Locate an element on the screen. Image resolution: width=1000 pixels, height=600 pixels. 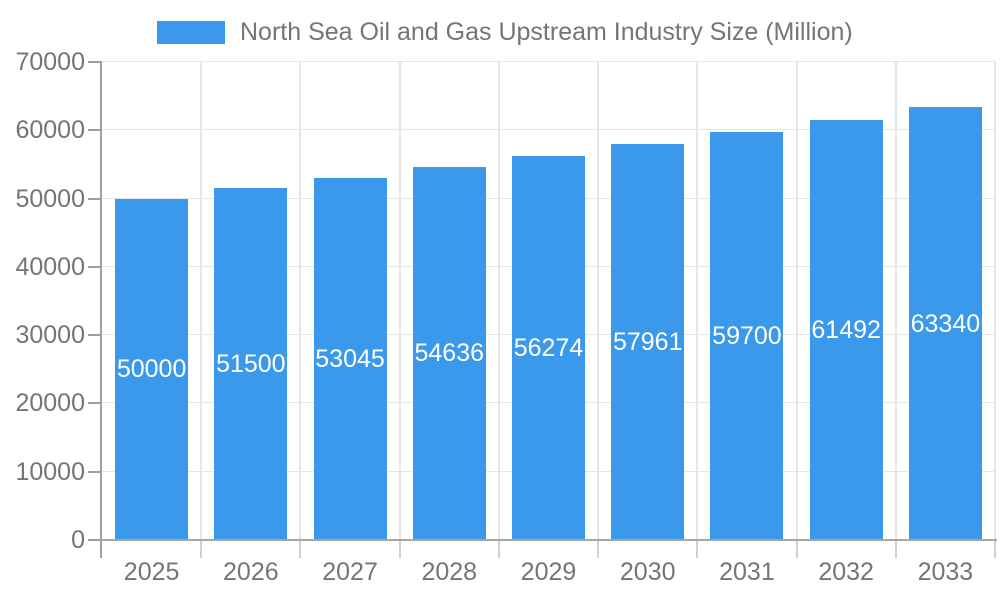
bar-value-label: 57961 is located at coordinates (647, 342).